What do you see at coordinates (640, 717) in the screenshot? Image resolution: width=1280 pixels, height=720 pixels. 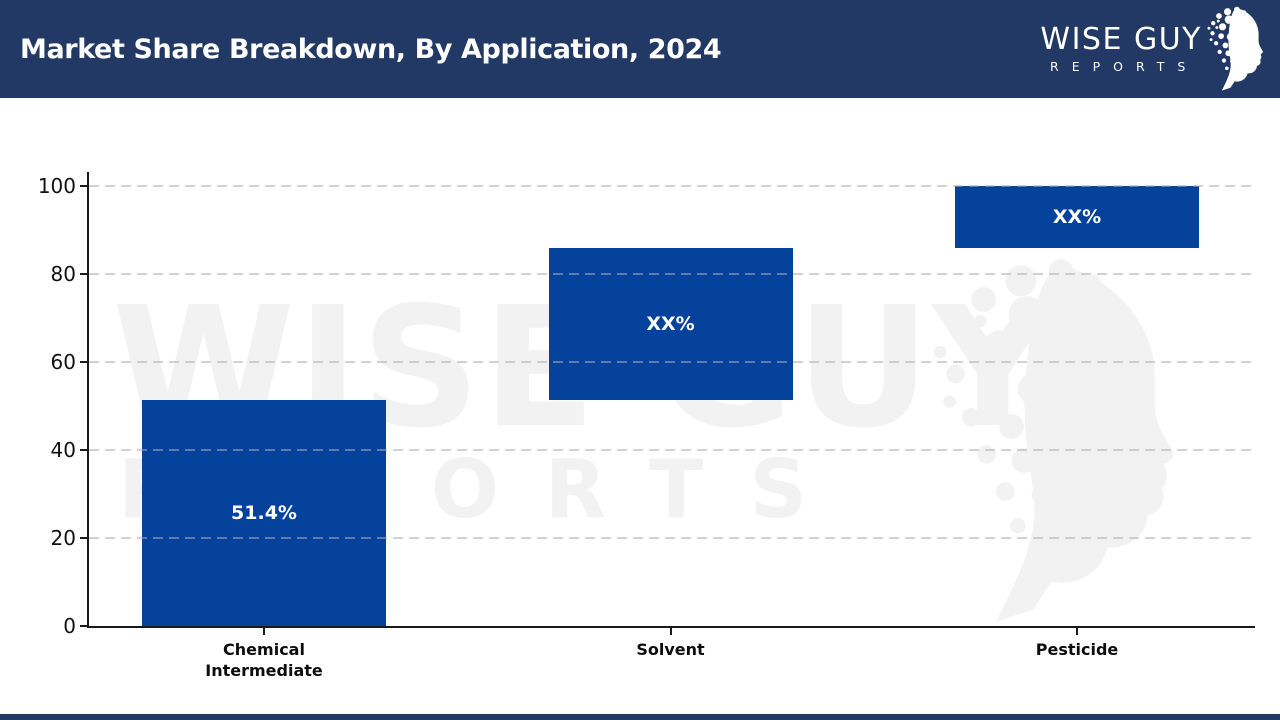 I see `footer-bar` at bounding box center [640, 717].